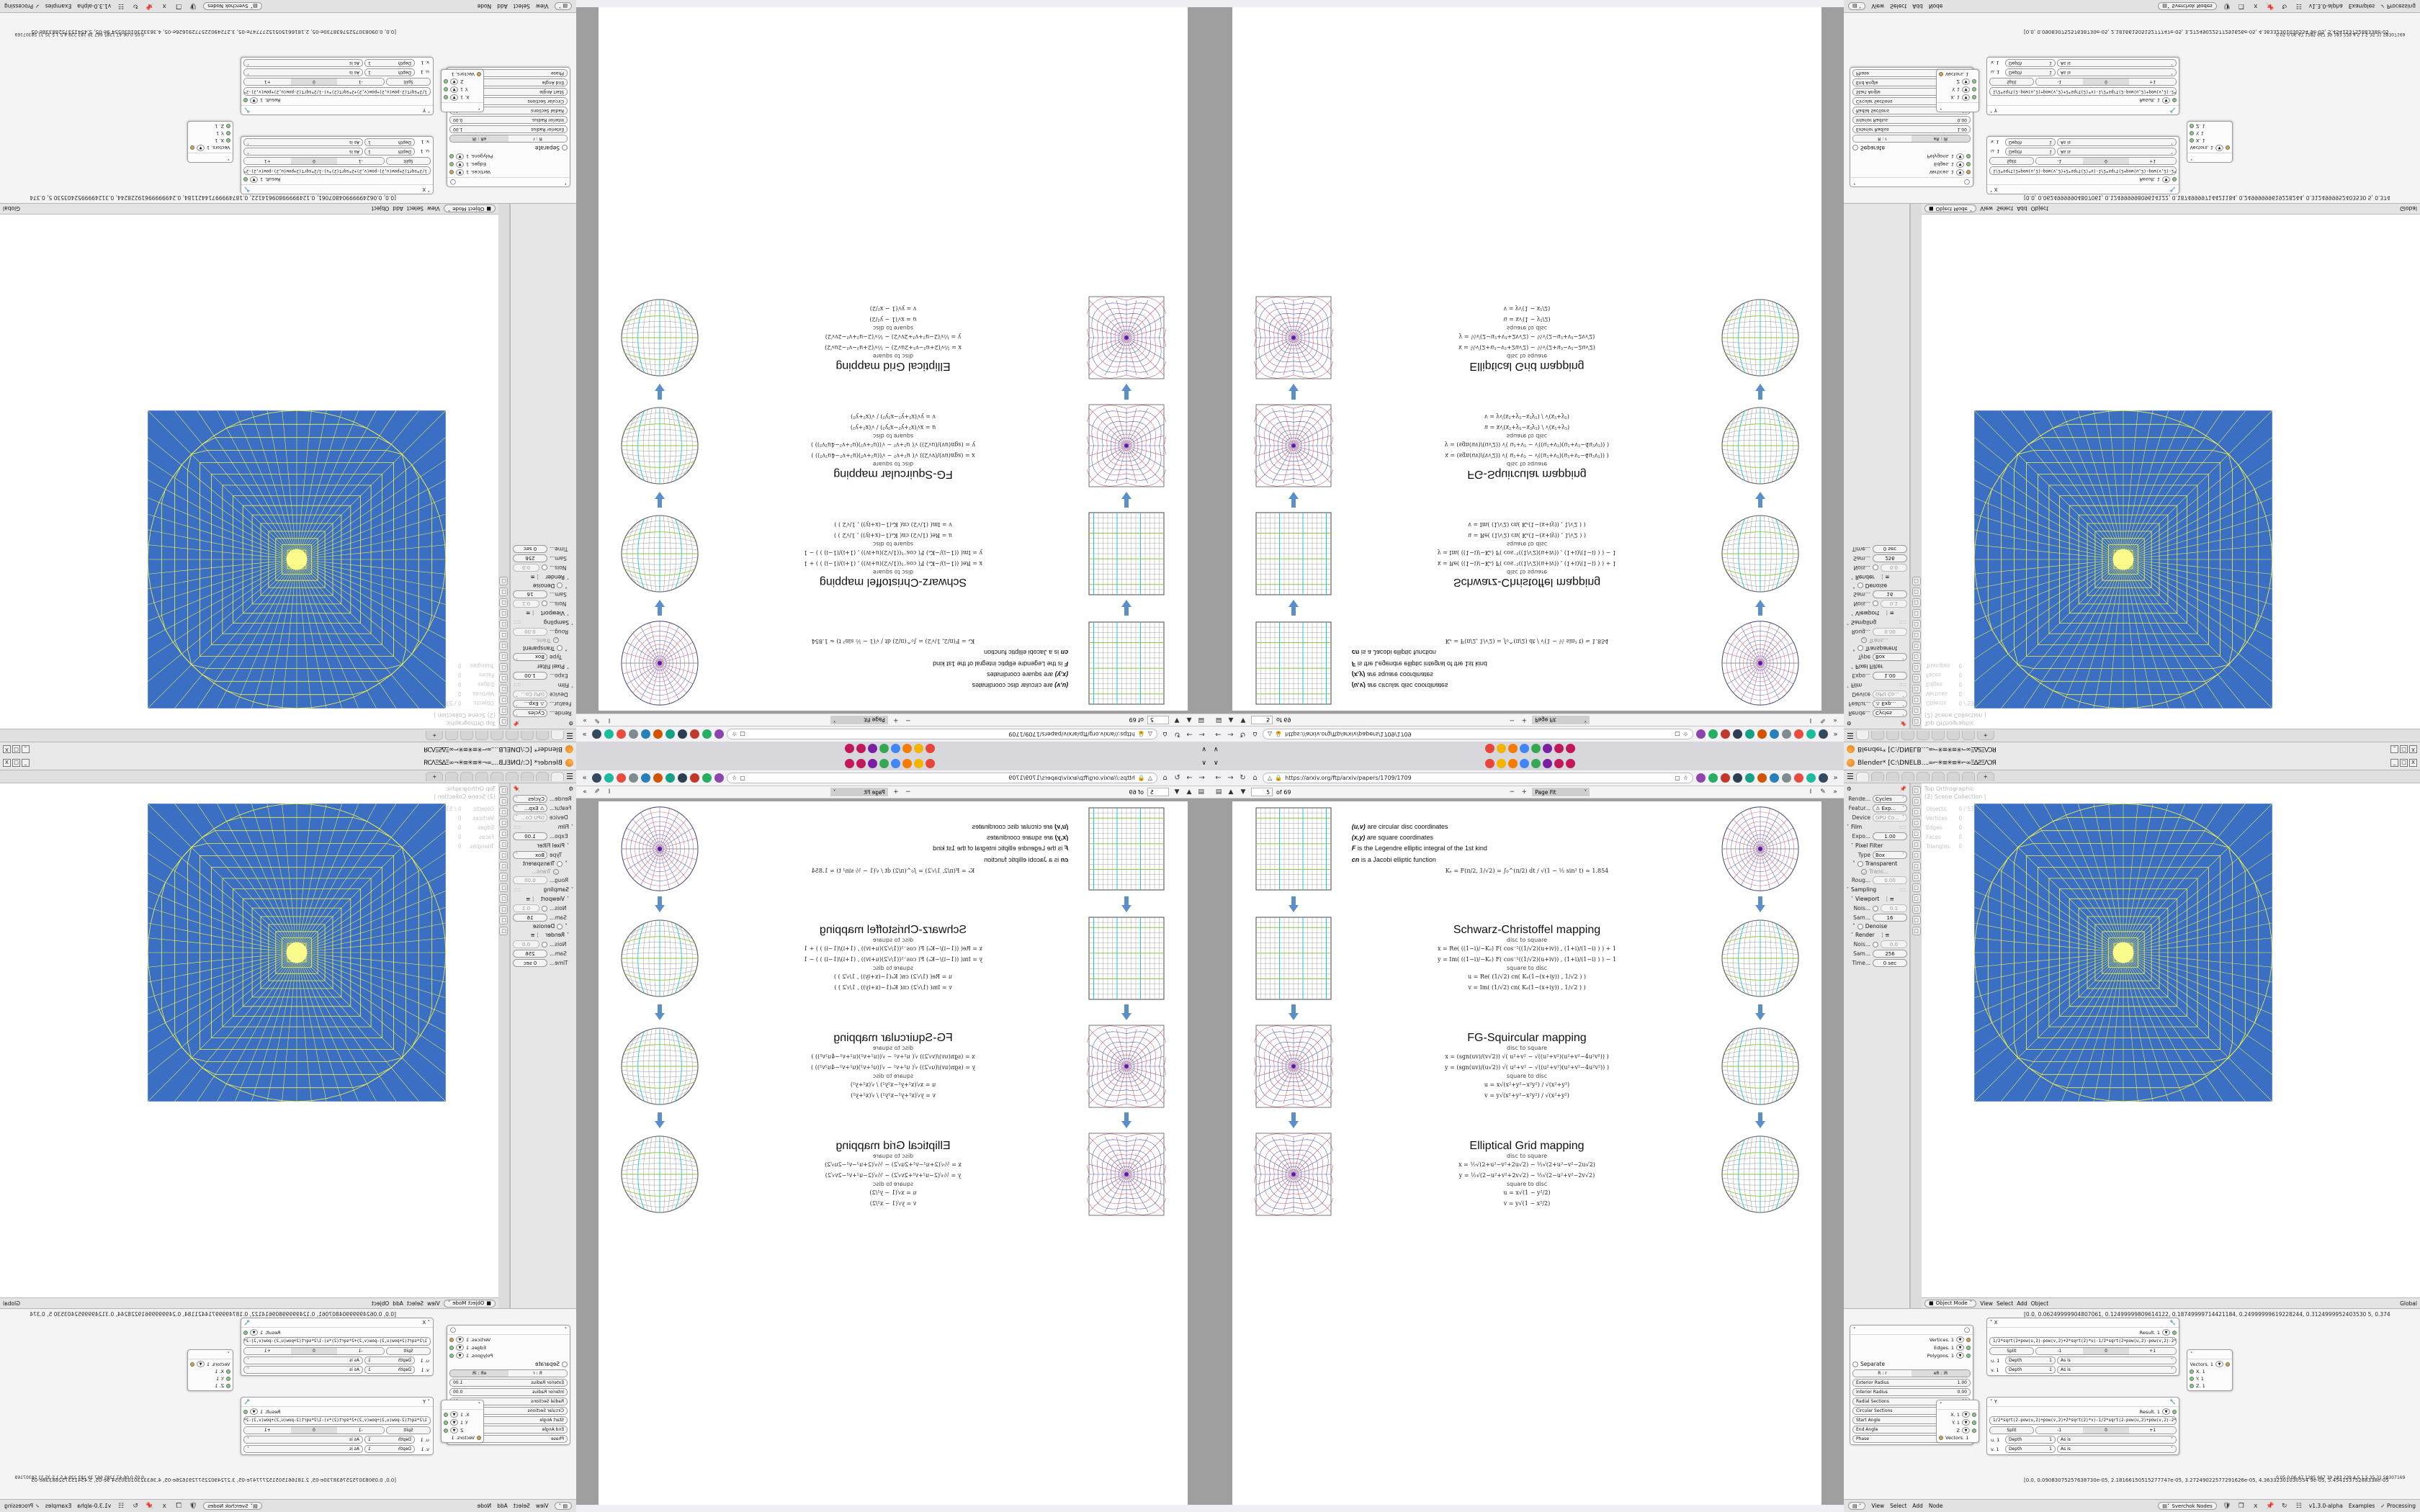 The height and width of the screenshot is (1512, 2420). I want to click on browser-tab-strip: ∨, so click(1527, 763).